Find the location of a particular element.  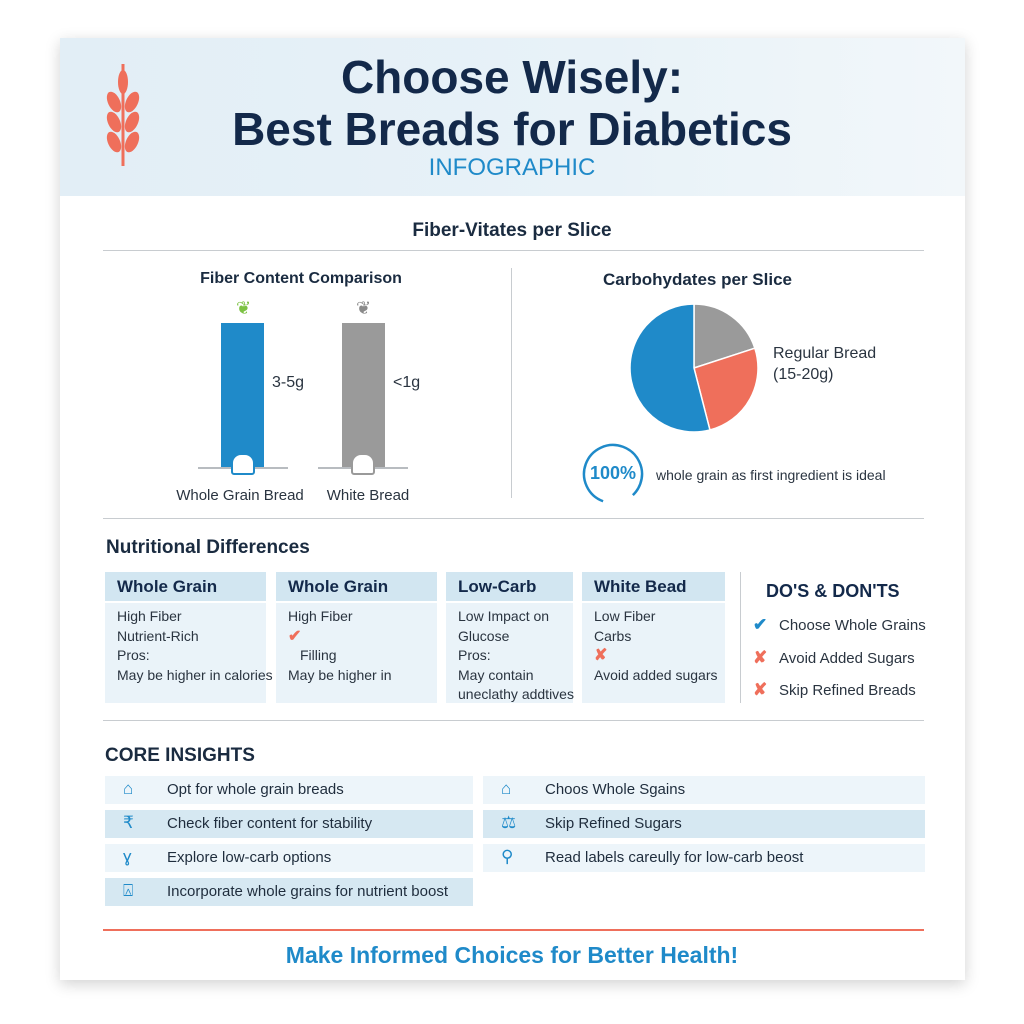

category-label: White Bread is located at coordinates (368, 495).